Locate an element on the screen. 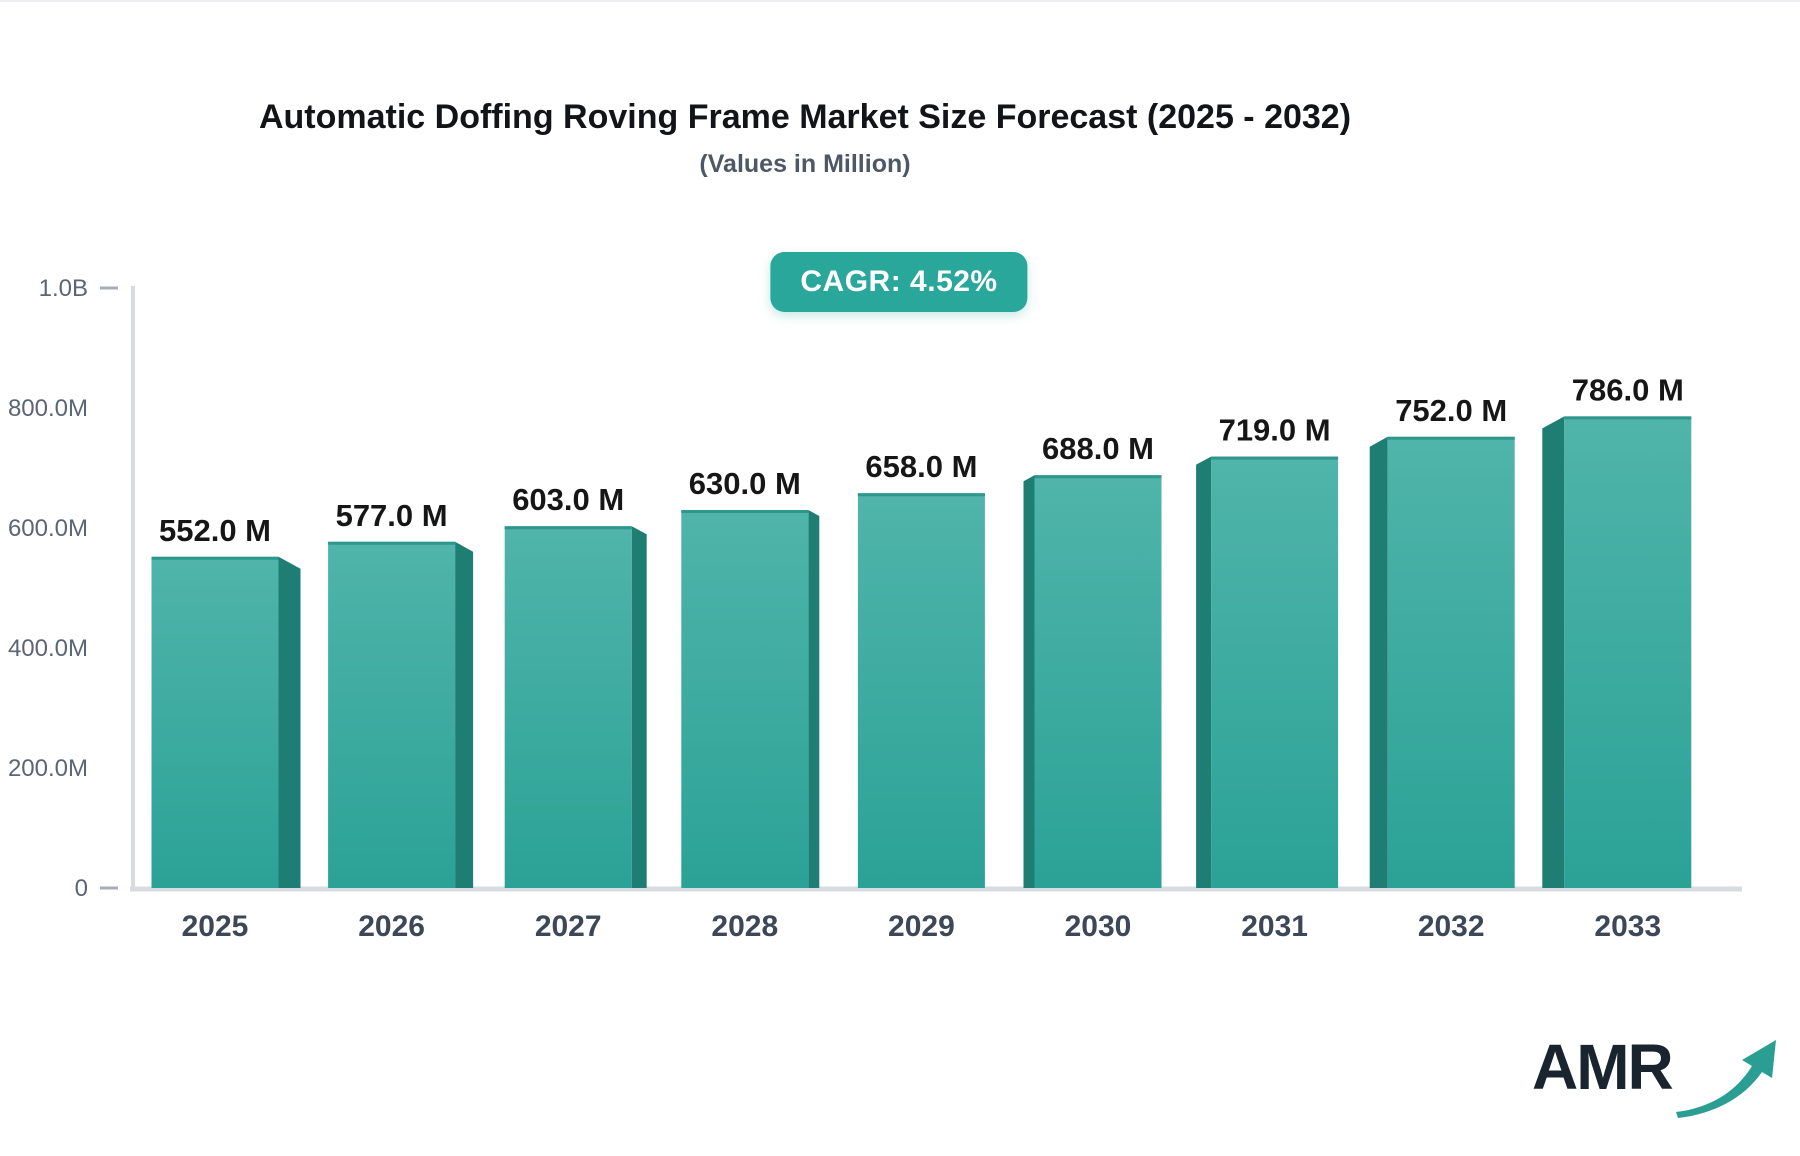  amr-logo: AMR is located at coordinates (1657, 1074).